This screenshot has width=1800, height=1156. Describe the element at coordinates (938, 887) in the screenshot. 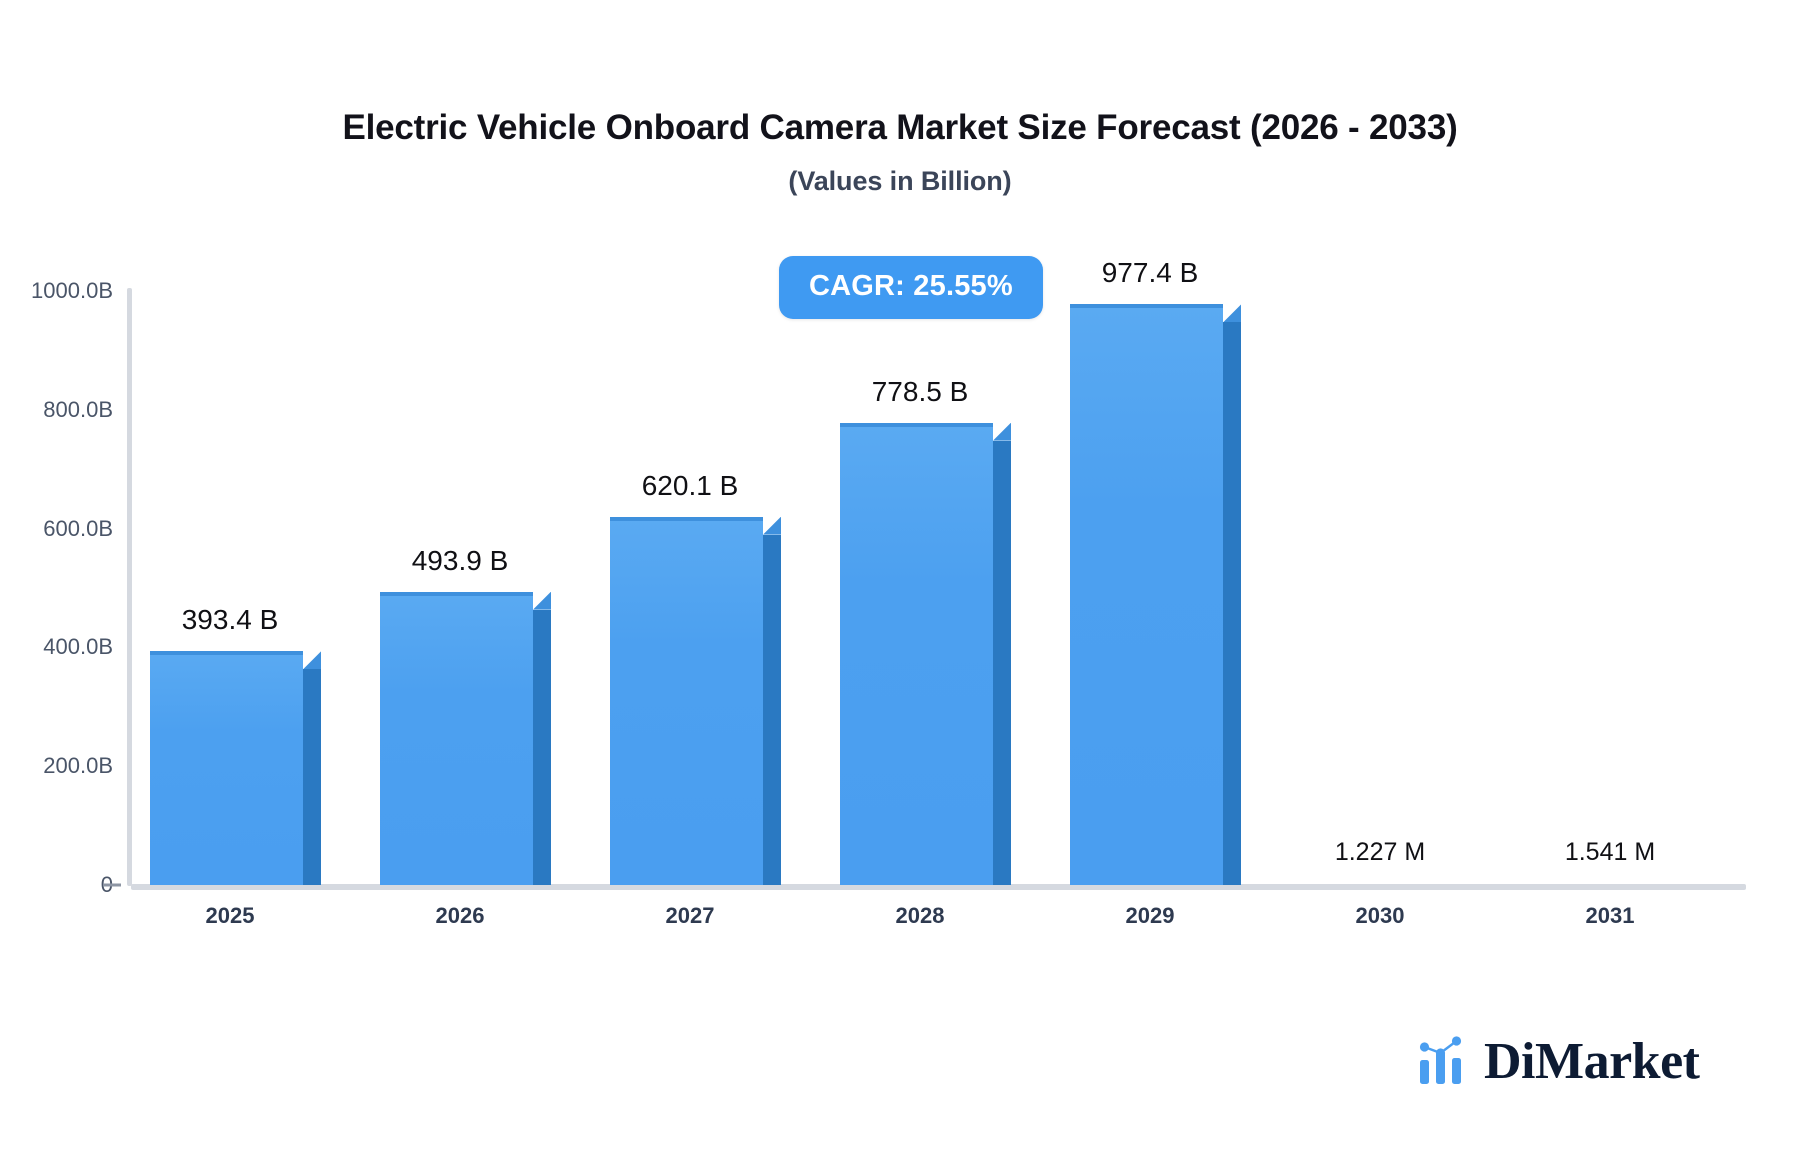

I see `x-axis-line` at that location.